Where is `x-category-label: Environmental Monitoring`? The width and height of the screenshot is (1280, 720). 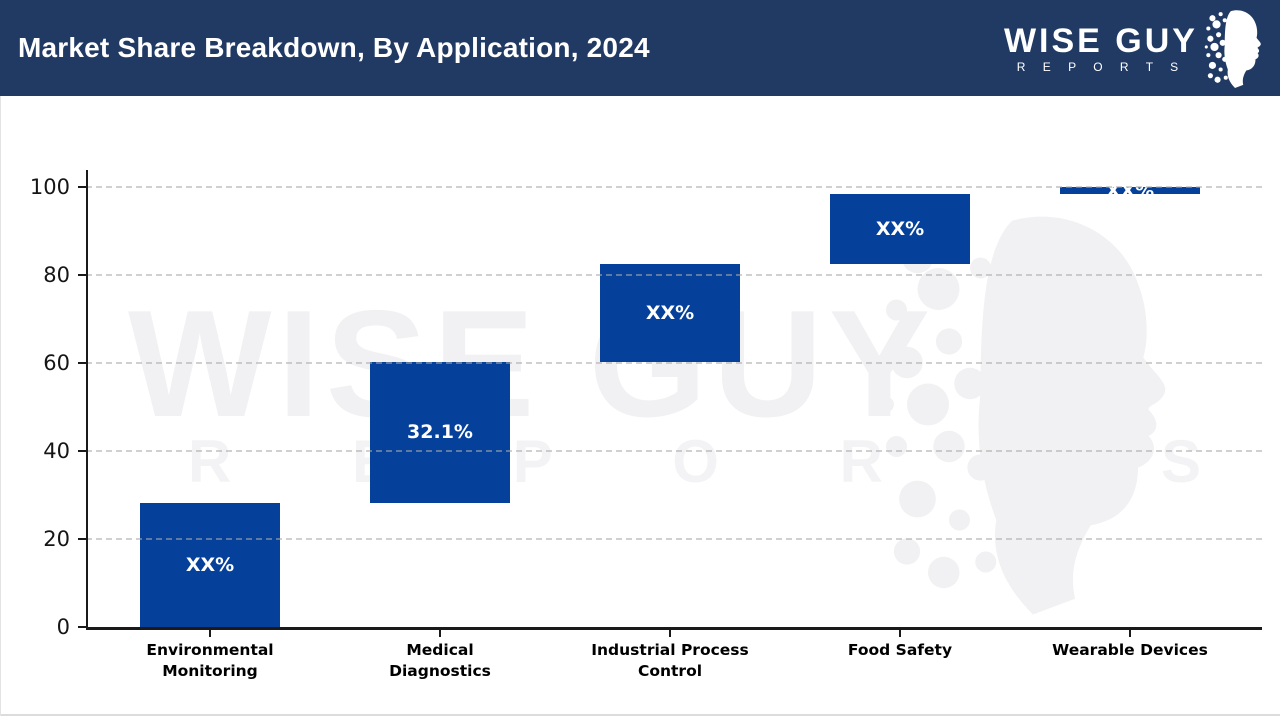 x-category-label: Environmental Monitoring is located at coordinates (210, 660).